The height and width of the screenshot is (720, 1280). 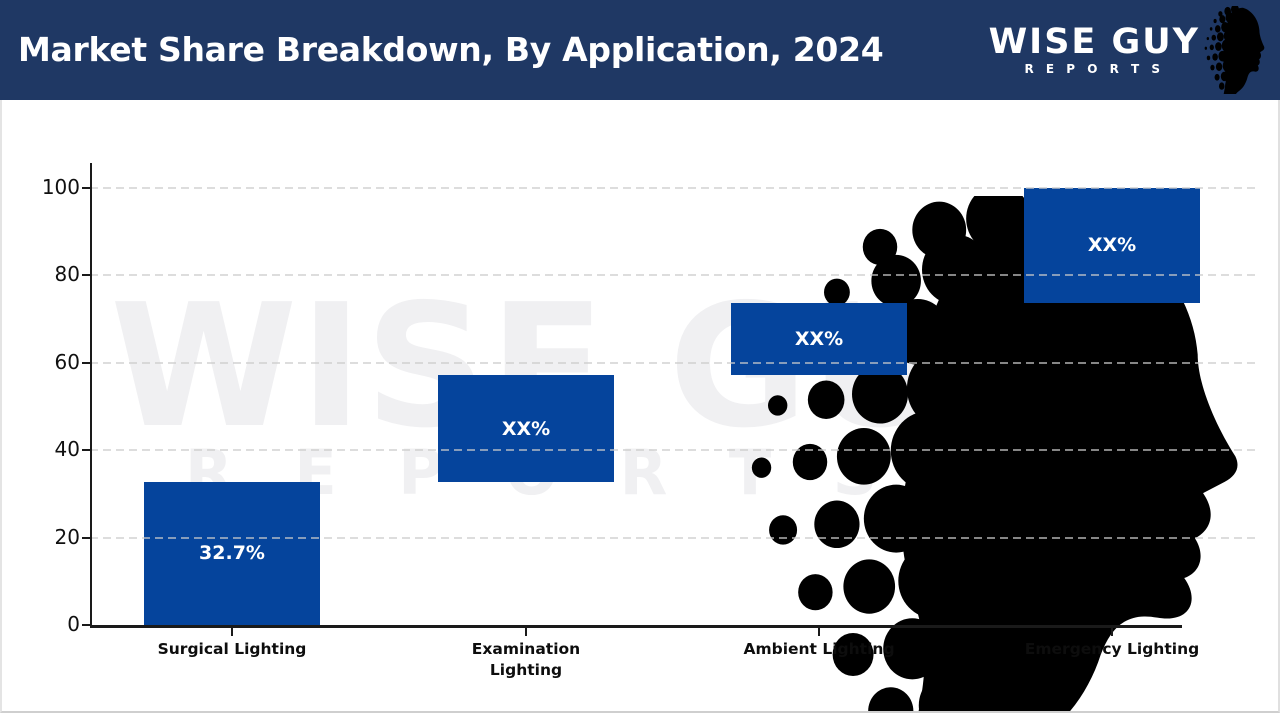 I want to click on x-tick-label-line: Ambient Lighting, so click(x=819, y=649).